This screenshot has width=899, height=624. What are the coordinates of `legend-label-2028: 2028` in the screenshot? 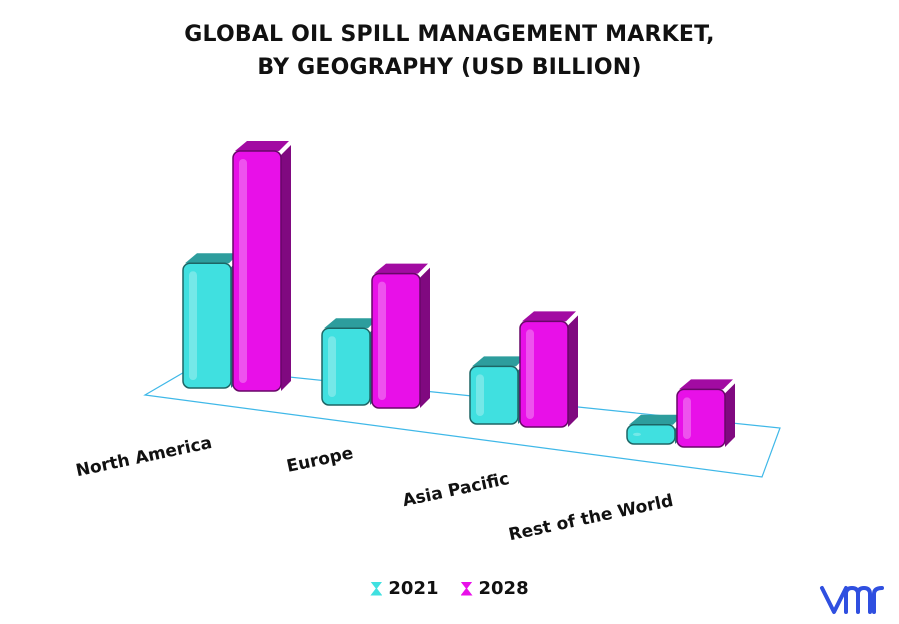 It's located at (503, 588).